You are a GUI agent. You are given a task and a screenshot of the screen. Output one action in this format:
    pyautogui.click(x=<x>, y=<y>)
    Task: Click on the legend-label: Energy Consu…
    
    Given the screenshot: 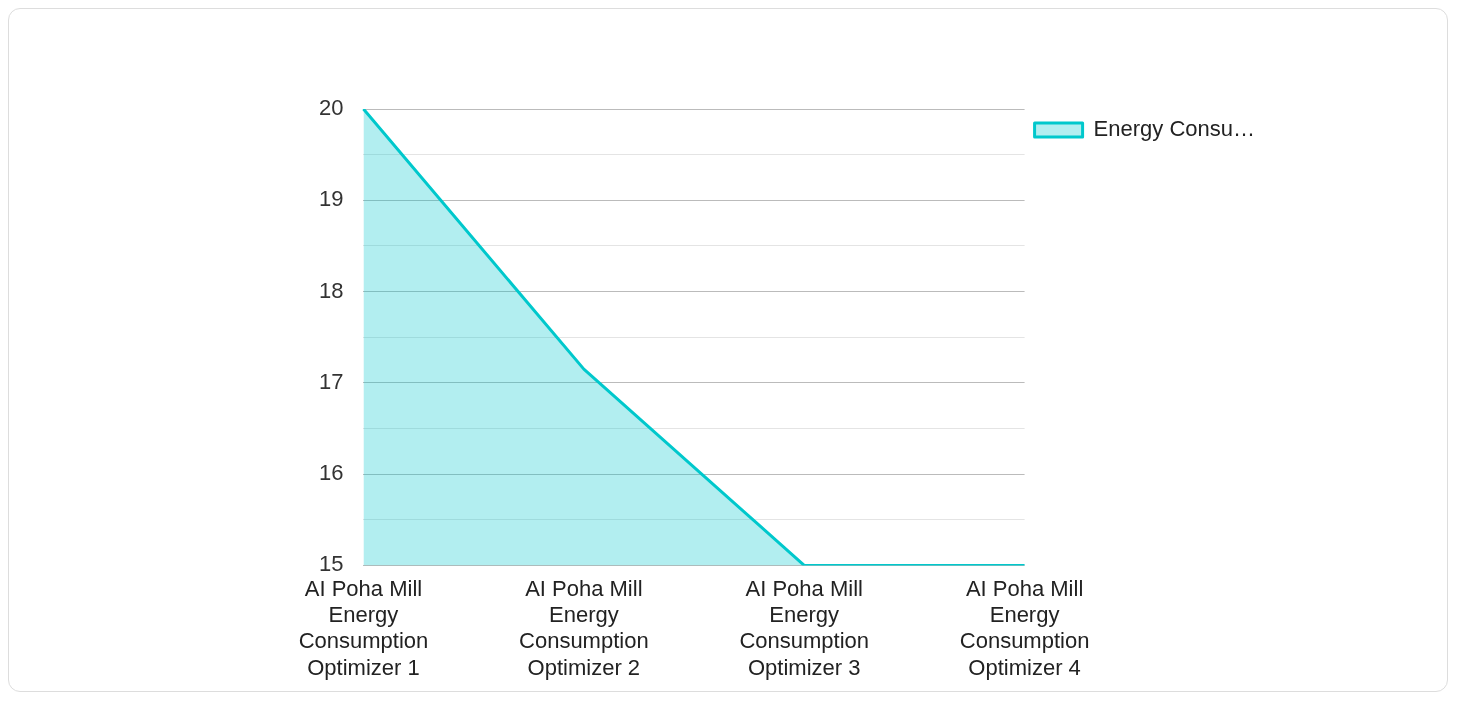 What is the action you would take?
    pyautogui.click(x=1174, y=129)
    